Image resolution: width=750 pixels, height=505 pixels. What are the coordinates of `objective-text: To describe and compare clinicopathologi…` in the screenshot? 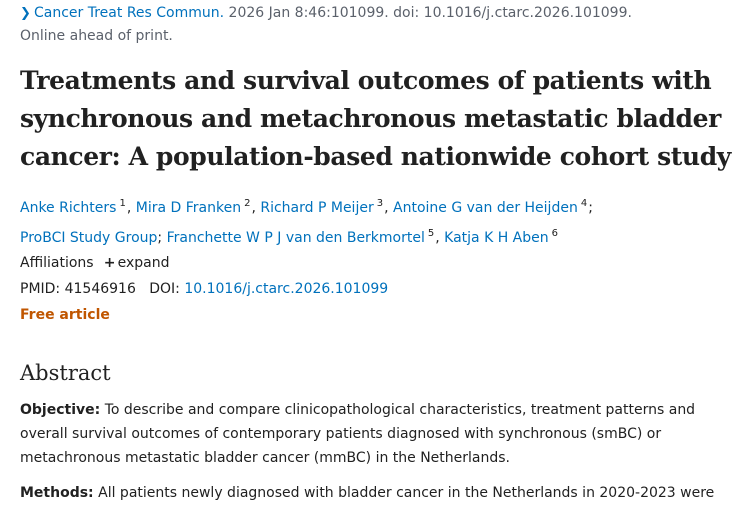 It's located at (358, 434).